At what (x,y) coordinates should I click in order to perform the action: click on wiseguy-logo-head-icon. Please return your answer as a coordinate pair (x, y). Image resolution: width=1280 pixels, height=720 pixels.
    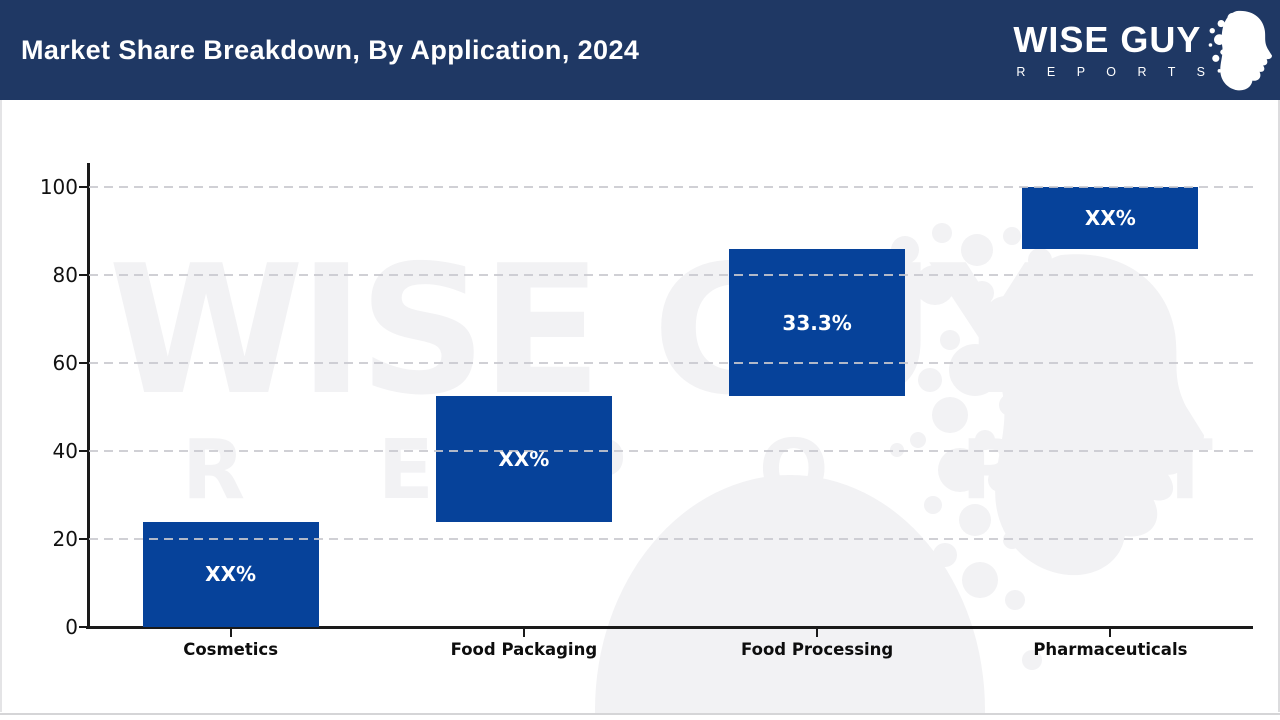
    Looking at the image, I should click on (1240, 50).